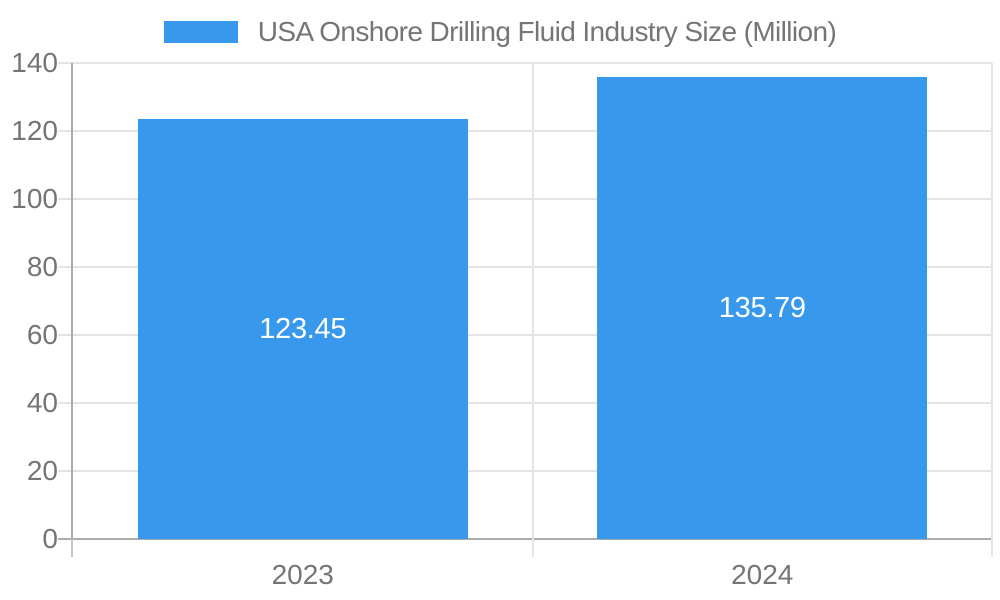  Describe the element at coordinates (34, 198) in the screenshot. I see `y-tick-label: 100` at that location.